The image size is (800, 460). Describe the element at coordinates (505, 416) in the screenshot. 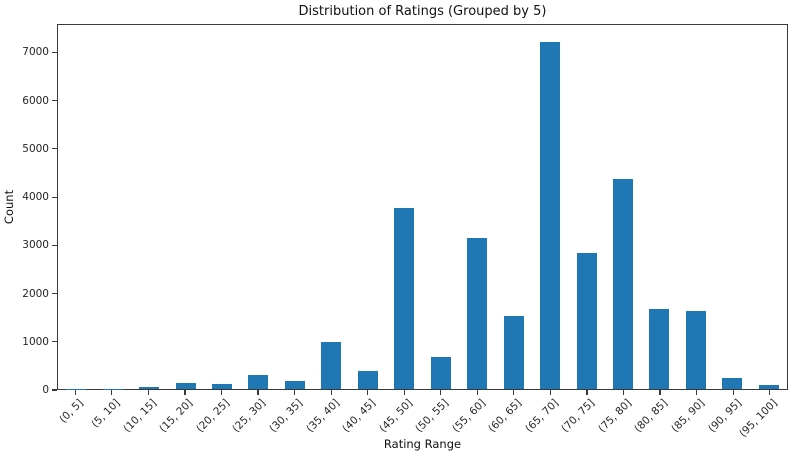

I see `x-tick-label: (60, 65]` at that location.